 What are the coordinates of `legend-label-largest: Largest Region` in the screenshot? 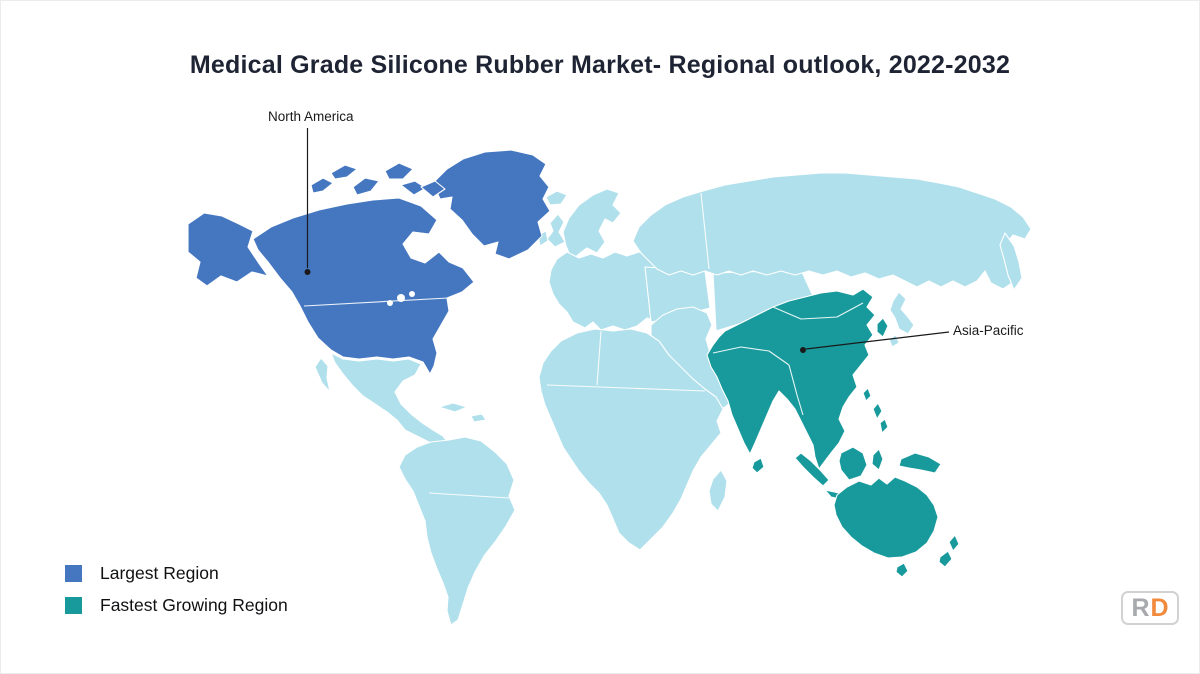 It's located at (159, 573).